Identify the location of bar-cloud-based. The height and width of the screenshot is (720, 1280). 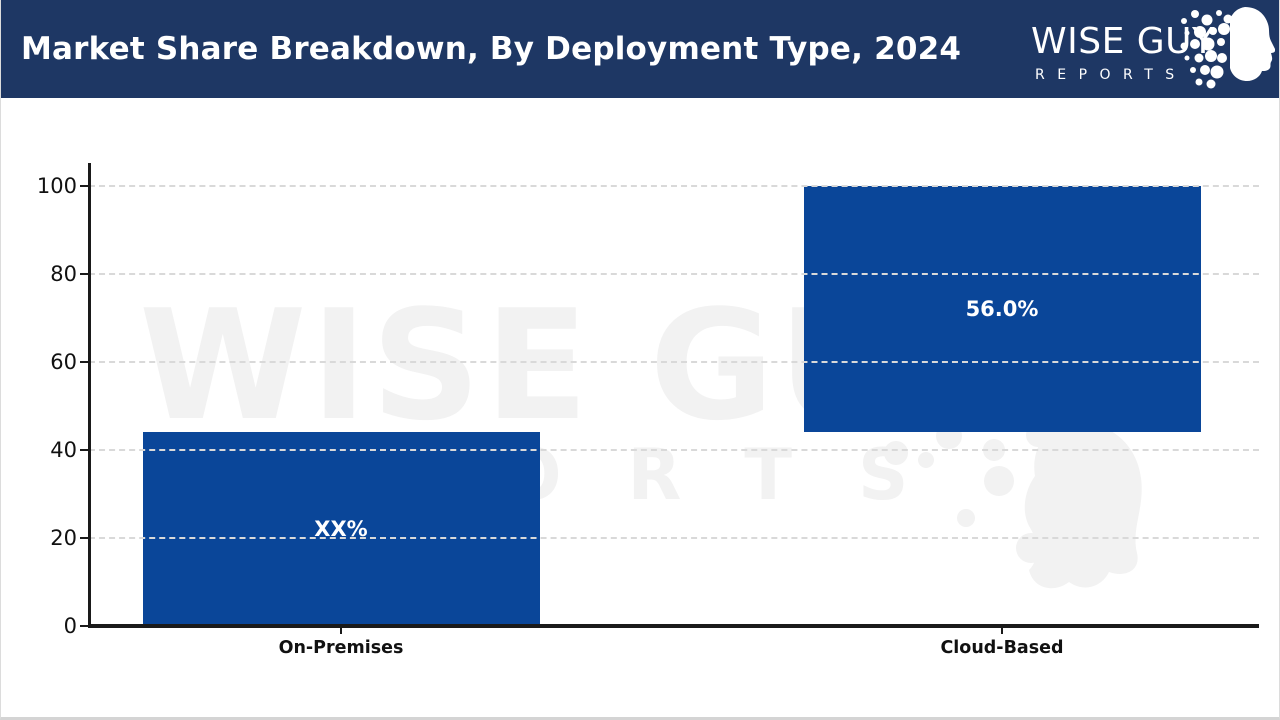
(1002, 309).